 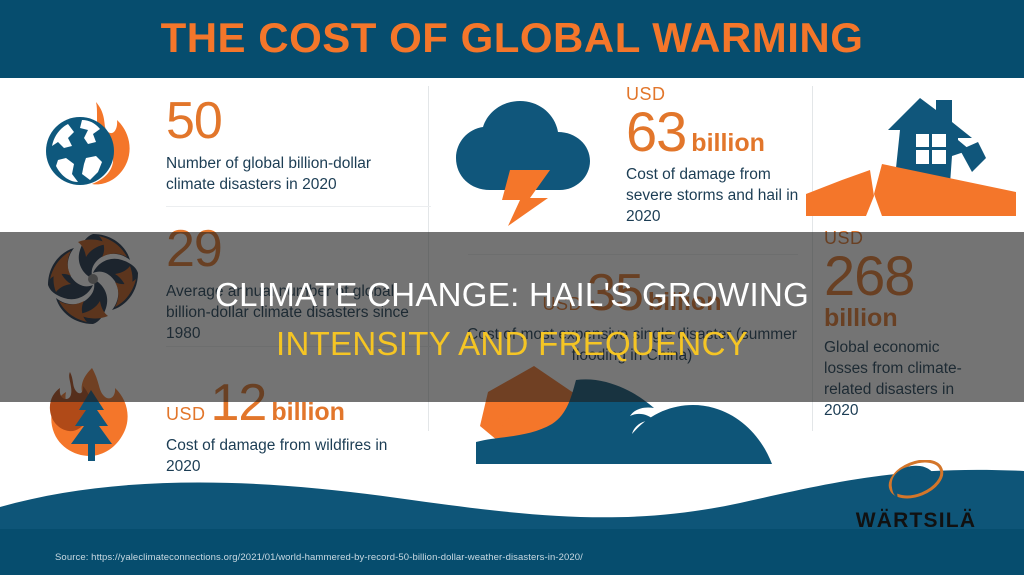 I want to click on brand-name: WÄRTSILÄ, so click(x=916, y=520).